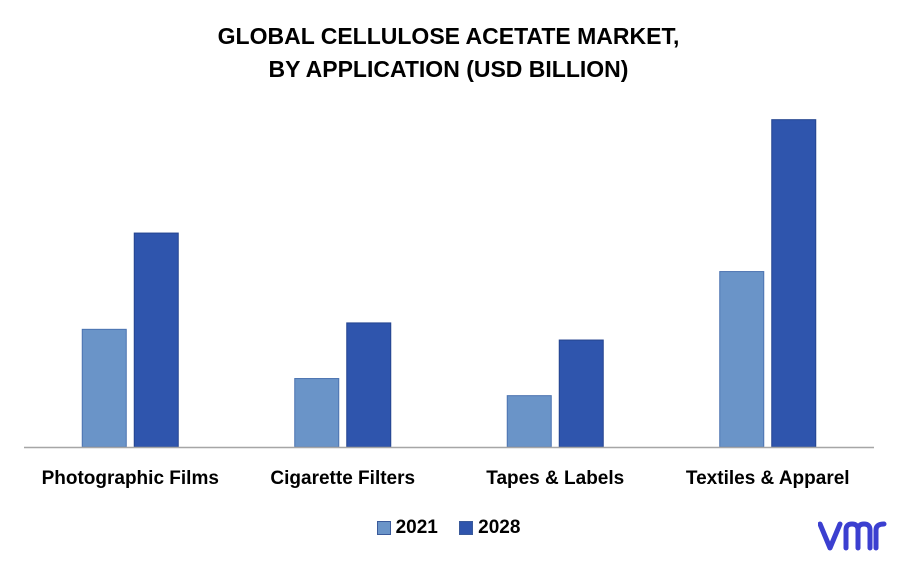 The image size is (897, 563). Describe the element at coordinates (383, 528) in the screenshot. I see `legend-swatch-2021` at that location.